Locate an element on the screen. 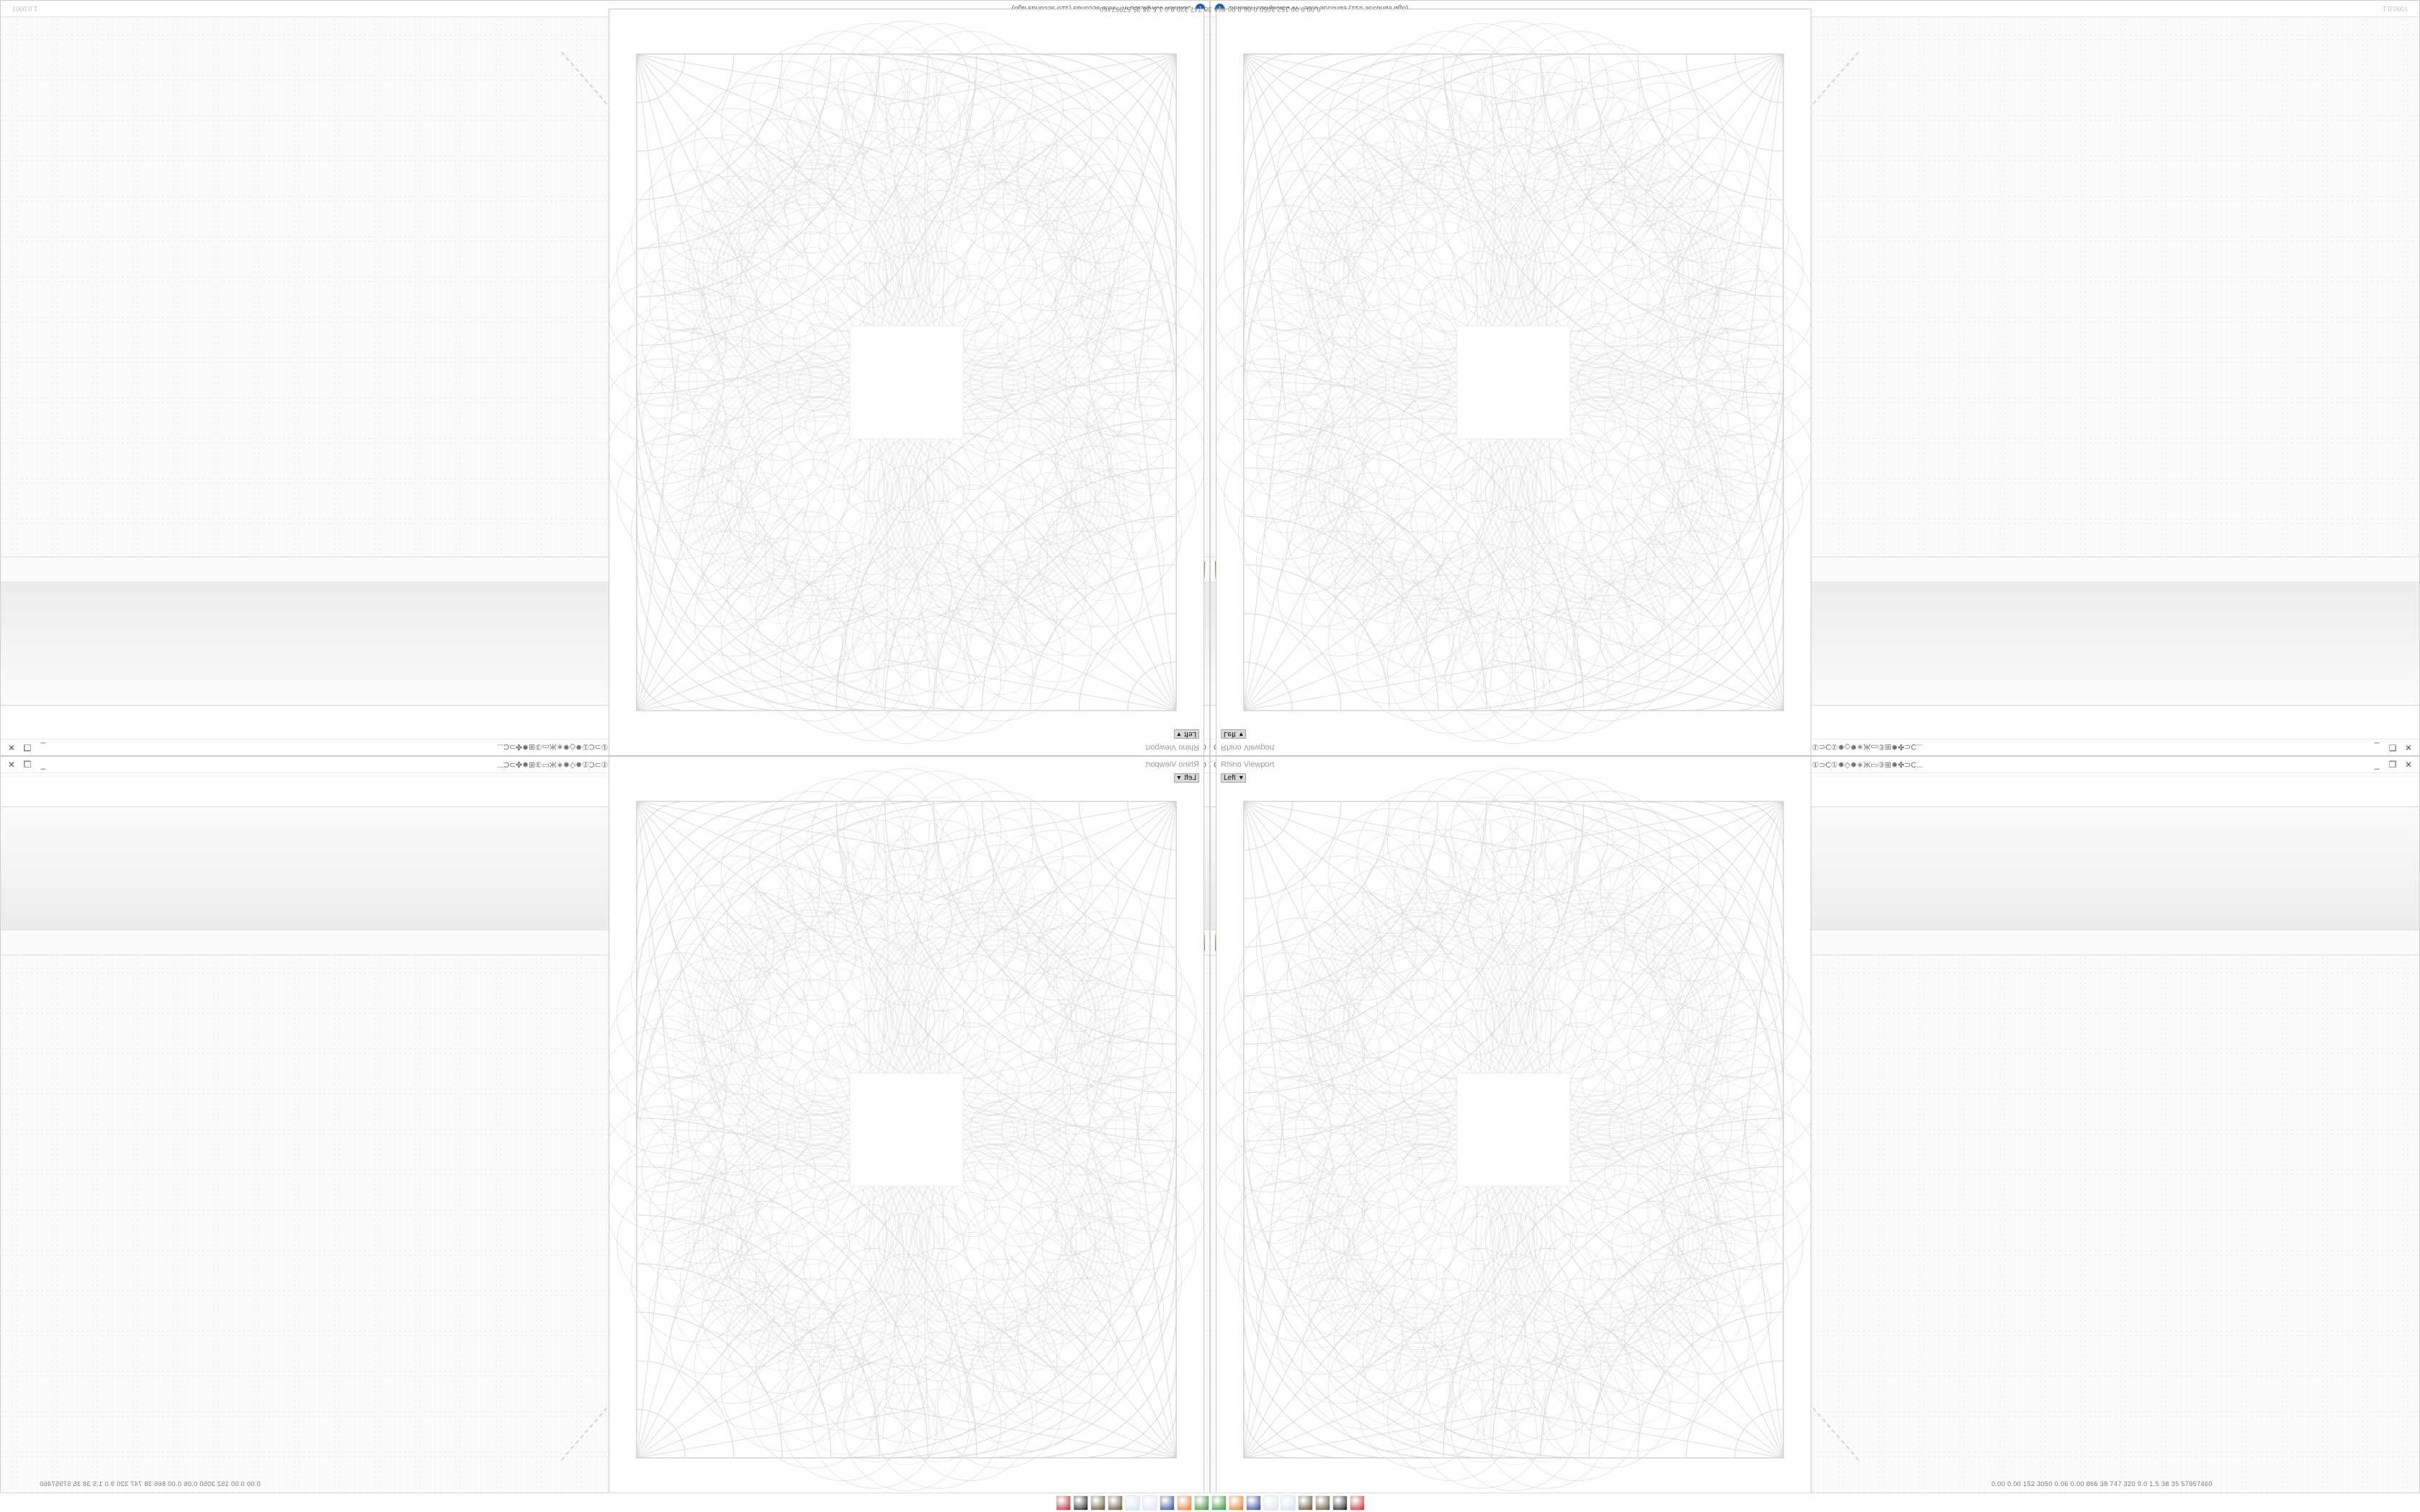  rhino-viewport-bottom-right is located at coordinates (1513, 1129).